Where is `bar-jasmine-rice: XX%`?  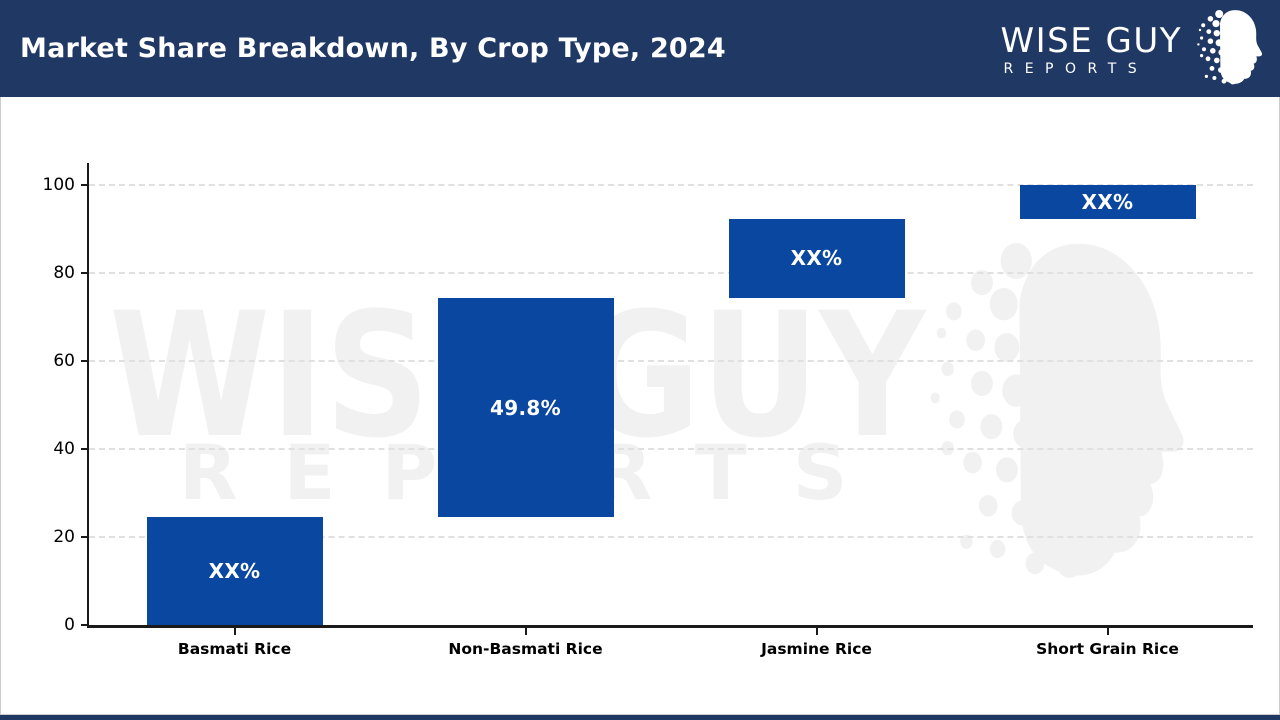
bar-jasmine-rice: XX% is located at coordinates (816, 258).